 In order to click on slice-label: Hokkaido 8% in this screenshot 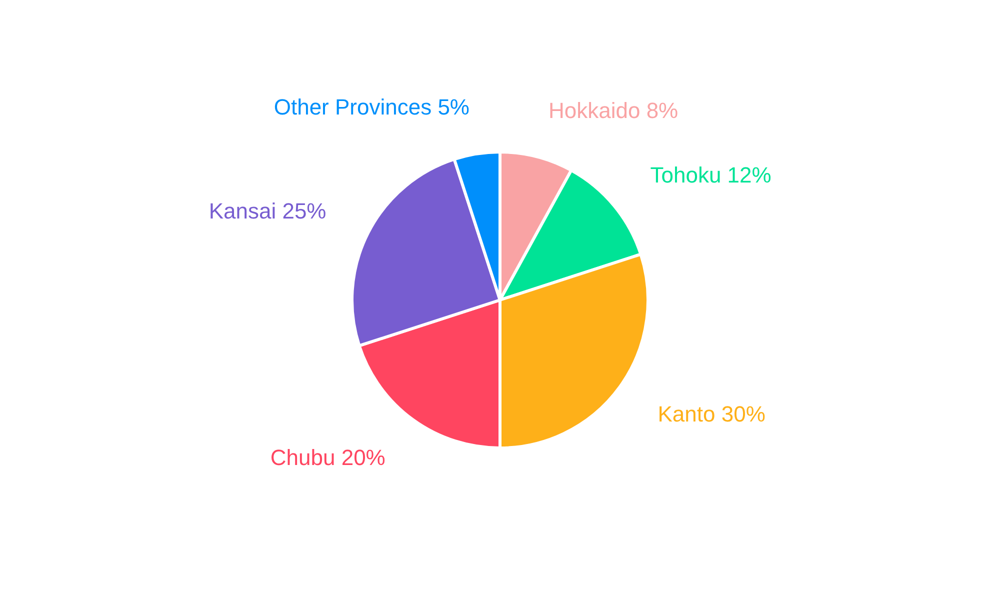, I will do `click(613, 111)`.